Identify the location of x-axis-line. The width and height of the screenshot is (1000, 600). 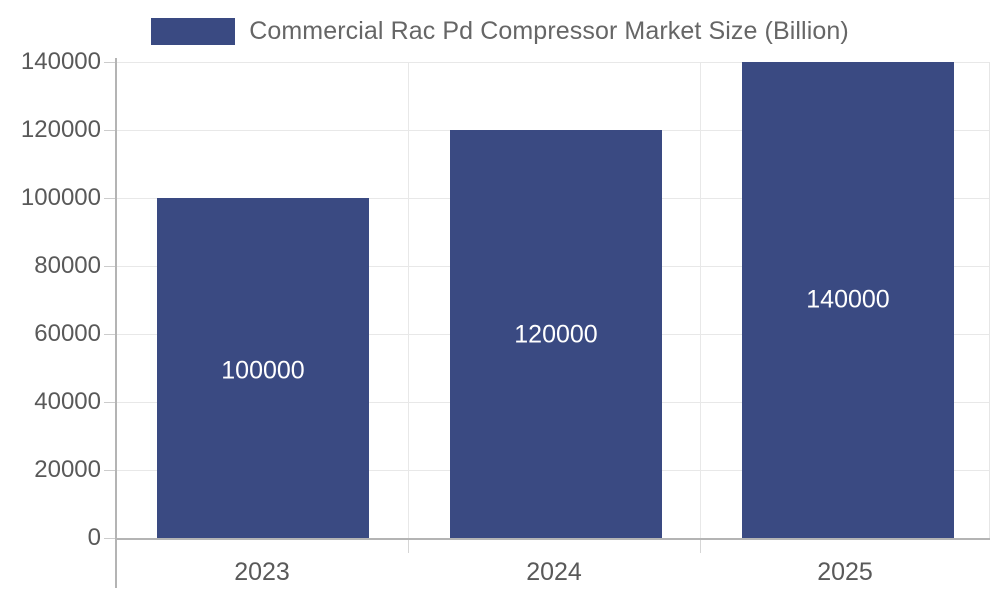
(553, 539).